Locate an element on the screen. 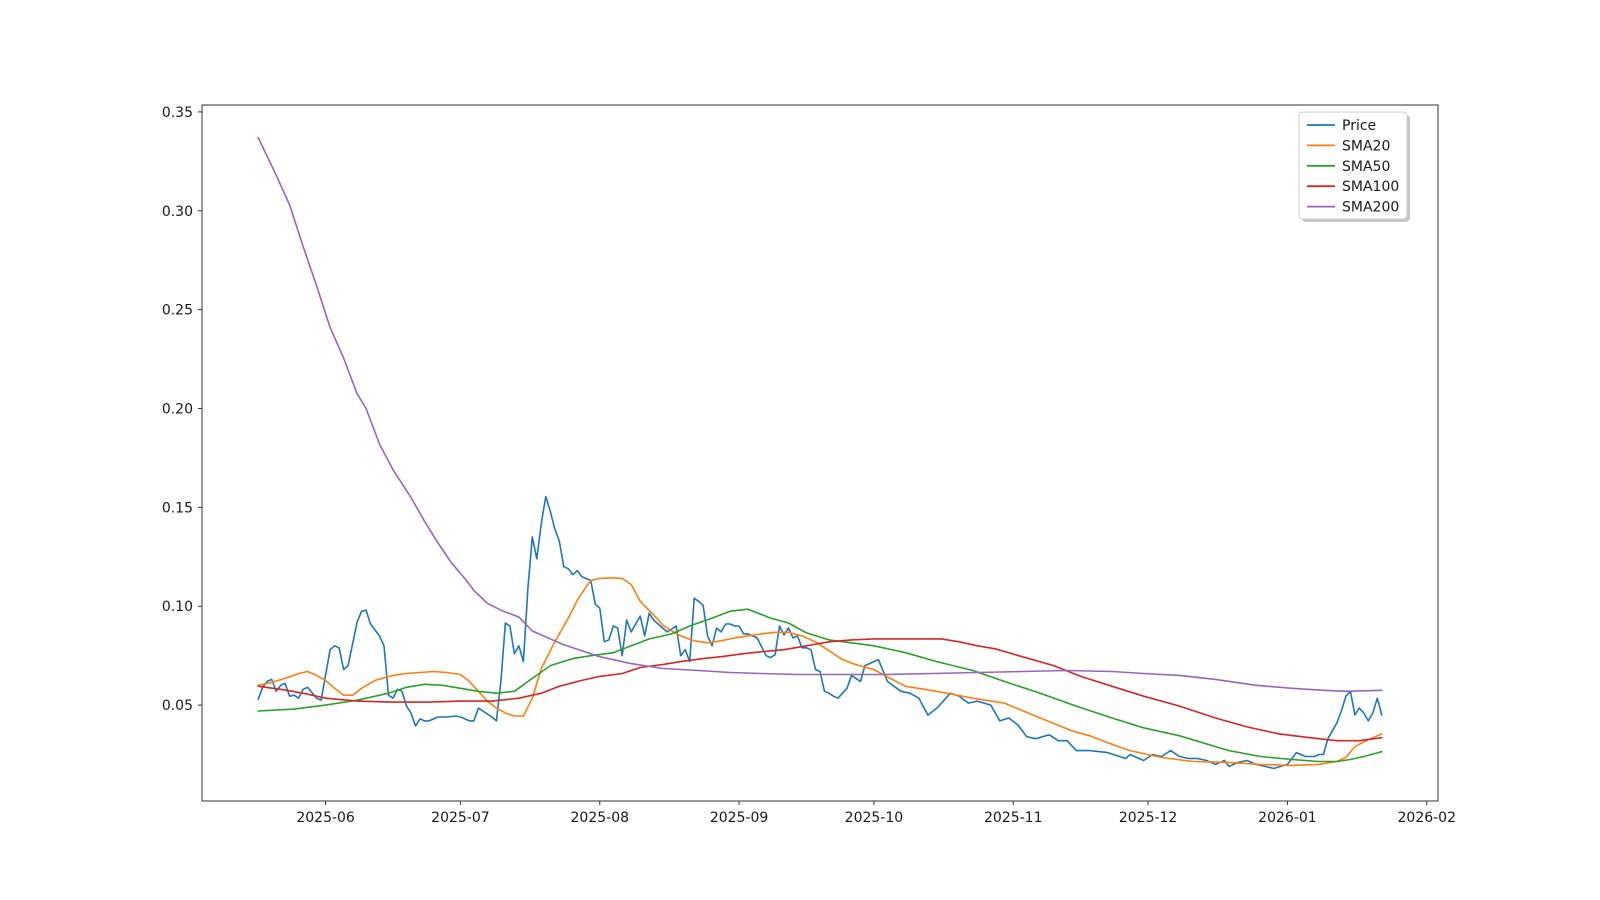  x-tick-label-2025-09: 2025-09 is located at coordinates (739, 818).